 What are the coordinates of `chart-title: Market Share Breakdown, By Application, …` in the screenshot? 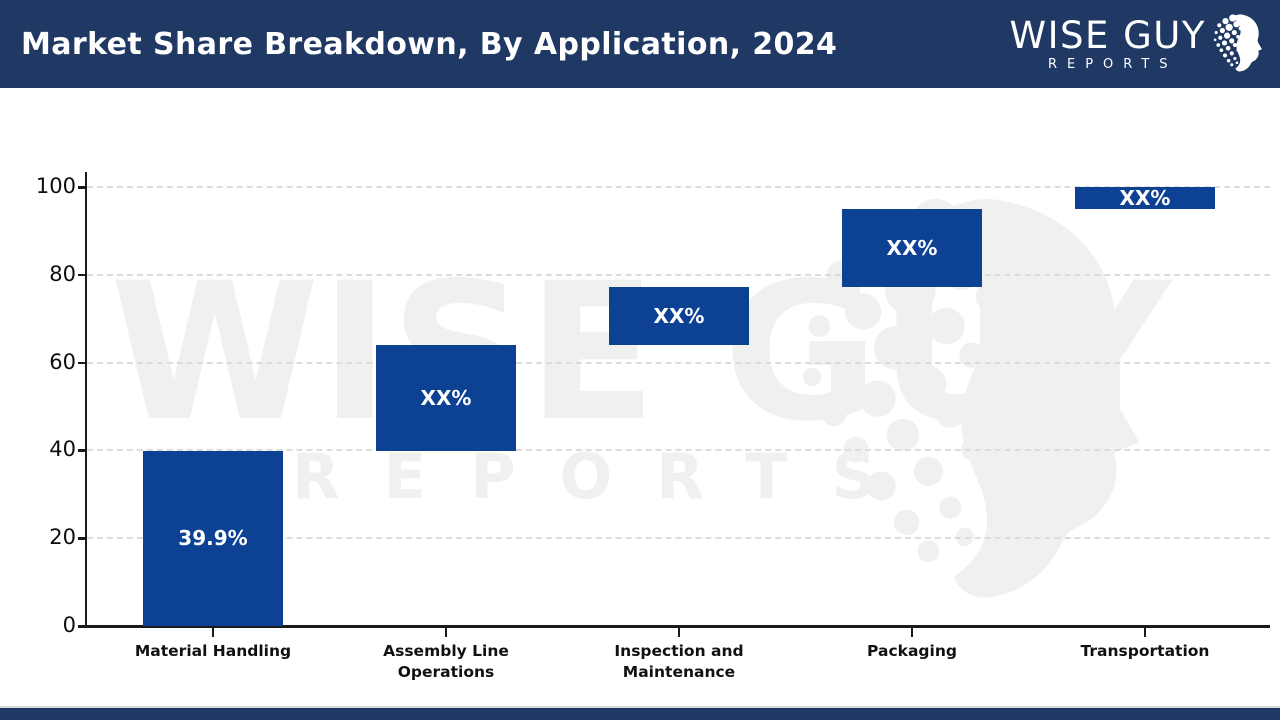 It's located at (429, 44).